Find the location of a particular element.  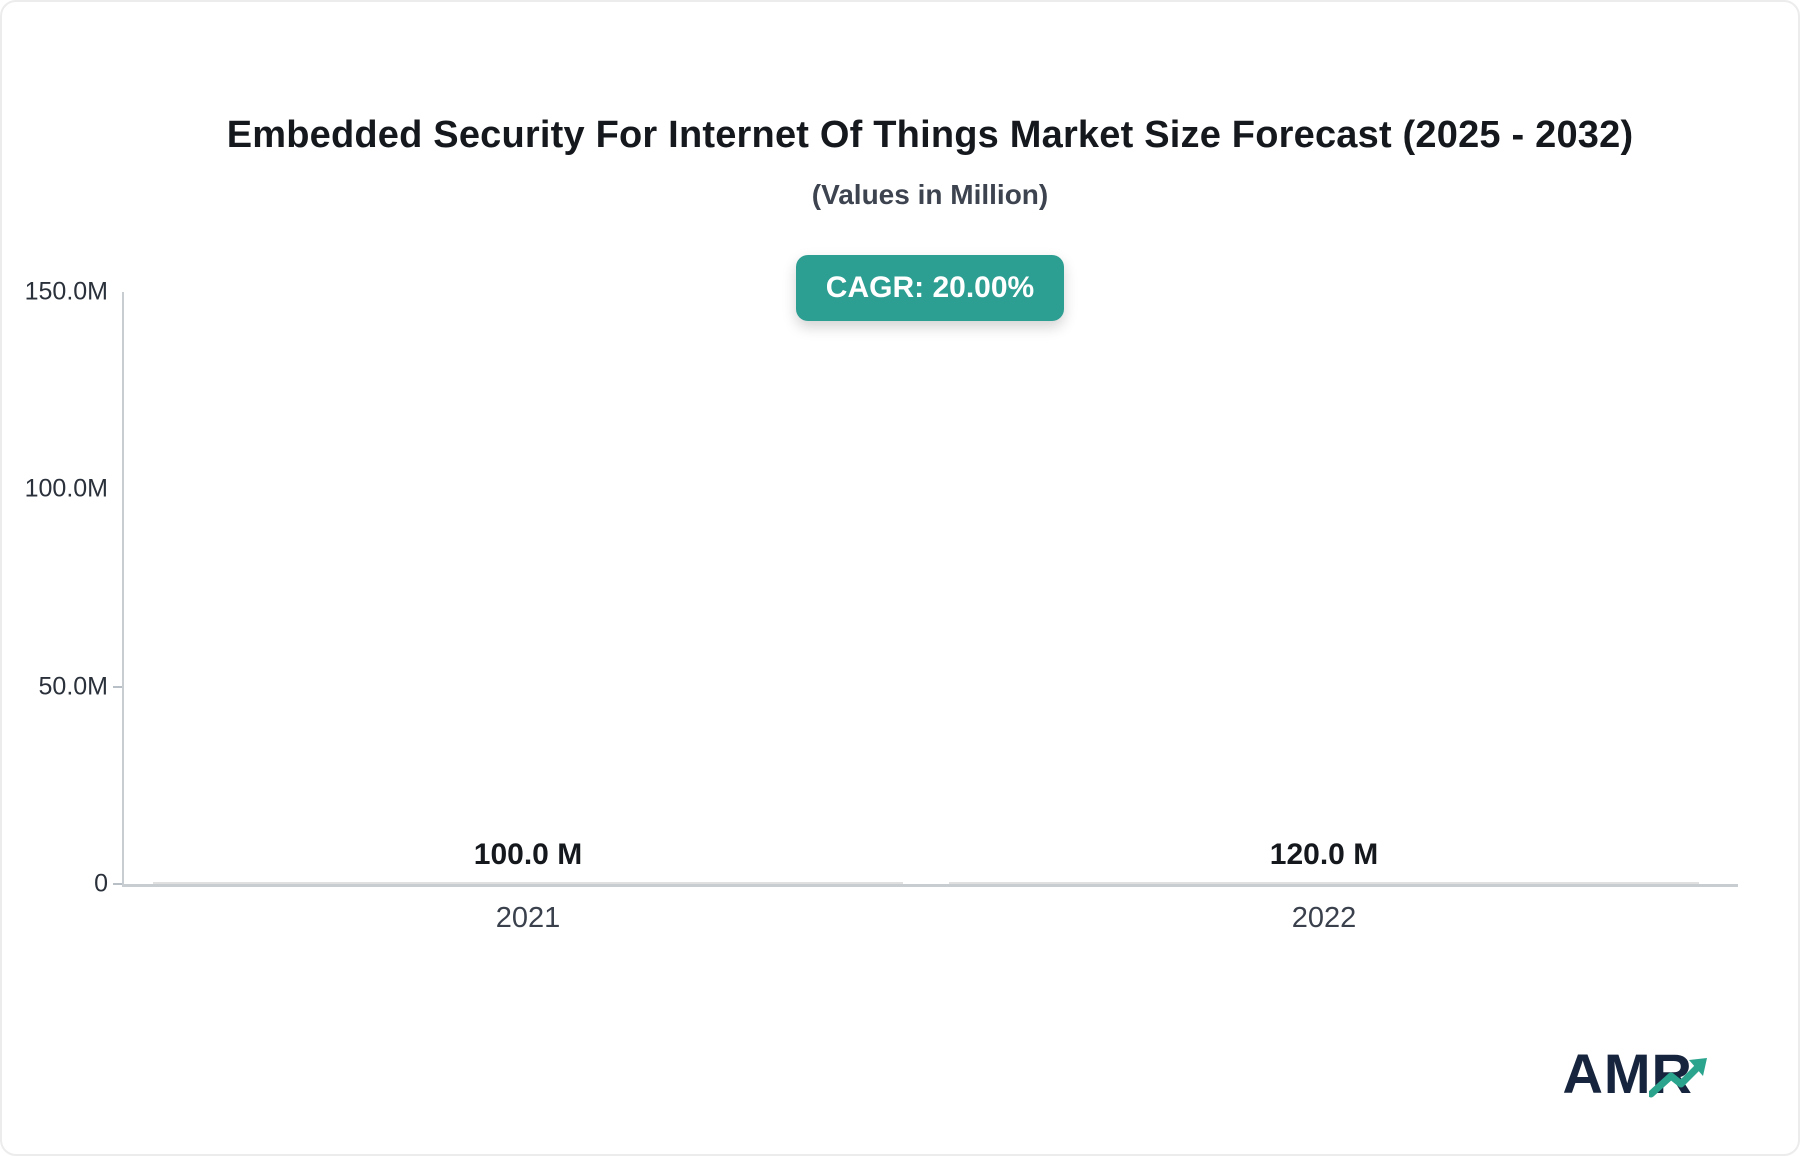

bar-2022: 120.0 M is located at coordinates (1324, 861).